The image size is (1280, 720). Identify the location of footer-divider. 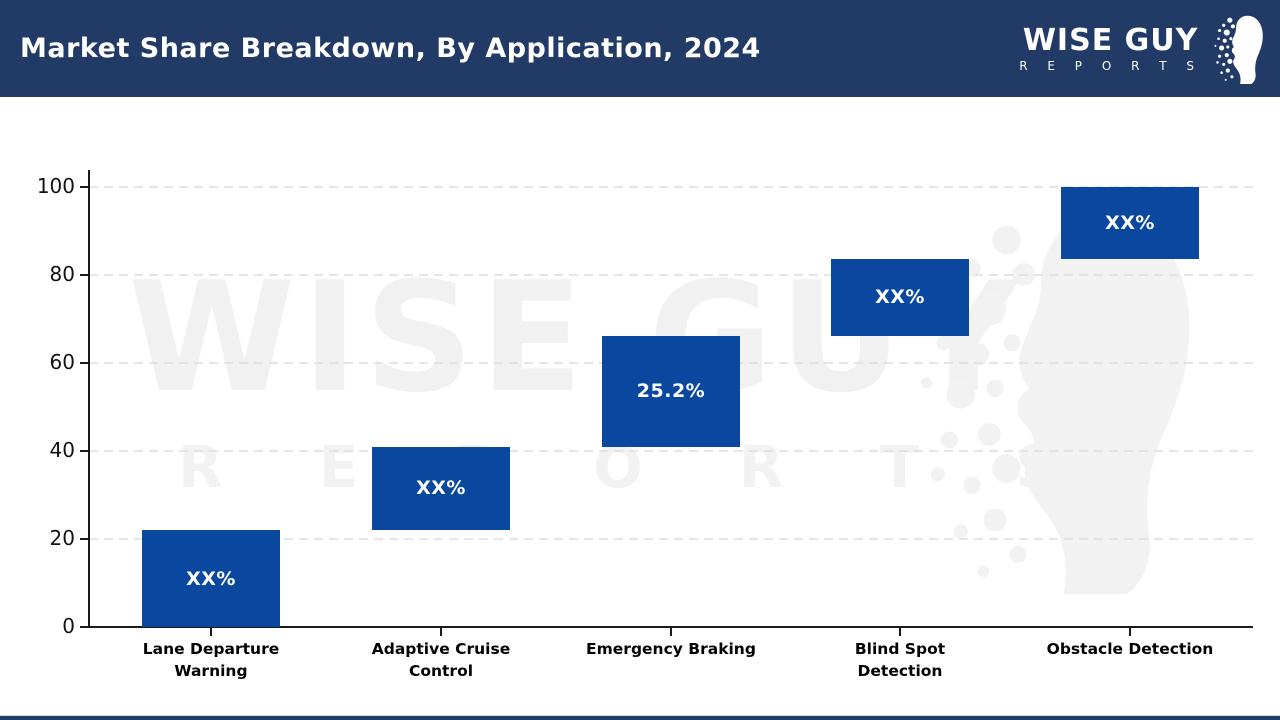
(640, 715).